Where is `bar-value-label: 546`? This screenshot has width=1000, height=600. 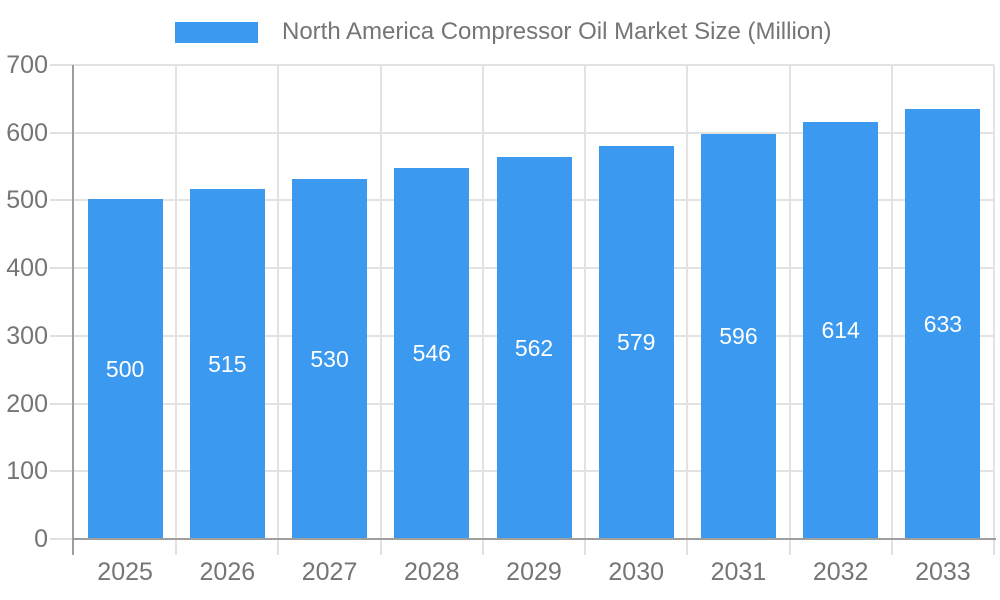
bar-value-label: 546 is located at coordinates (431, 353).